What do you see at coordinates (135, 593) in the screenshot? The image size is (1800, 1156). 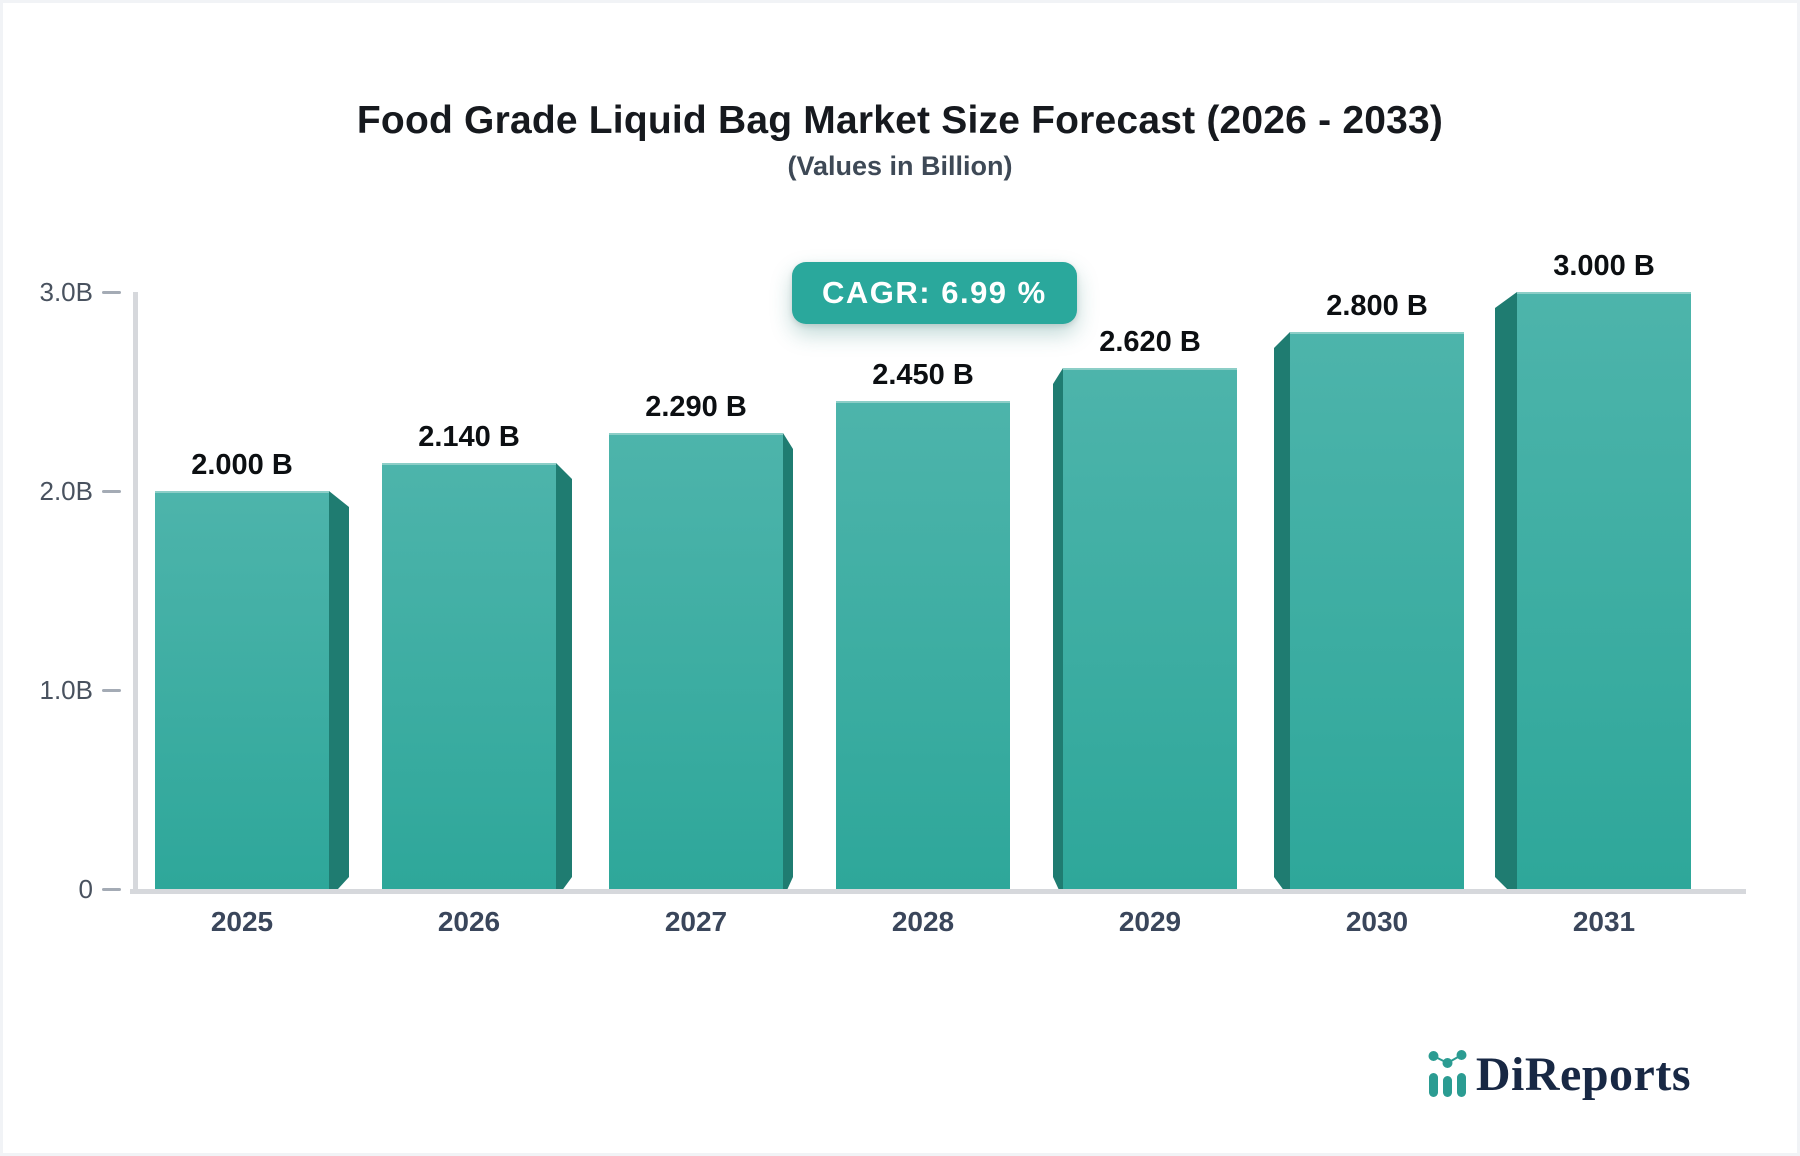 I see `y-axis-line` at bounding box center [135, 593].